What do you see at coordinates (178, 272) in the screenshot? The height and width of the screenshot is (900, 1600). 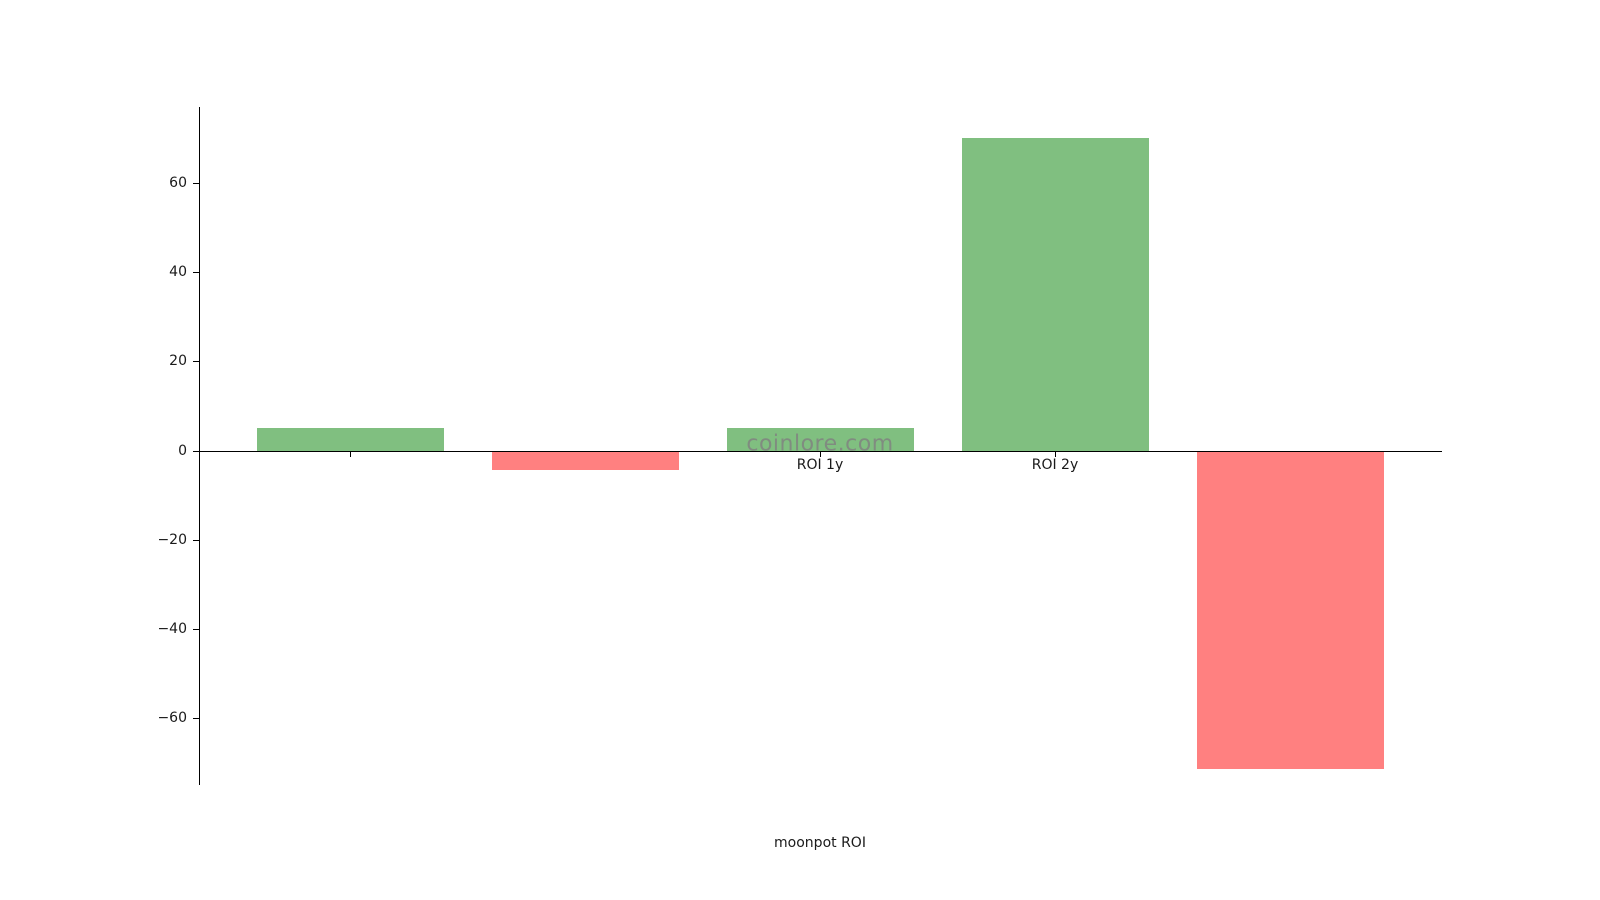 I see `y-tick-label-40: 40` at bounding box center [178, 272].